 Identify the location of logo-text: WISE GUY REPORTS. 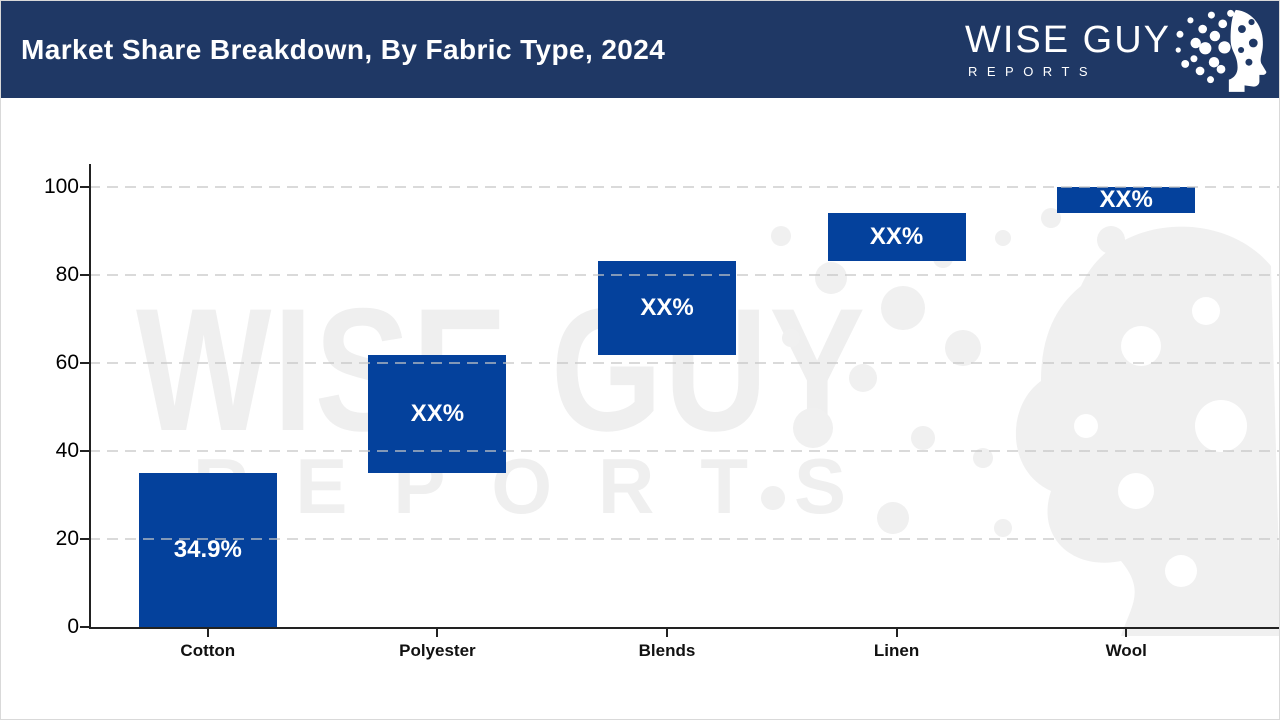
(1068, 50).